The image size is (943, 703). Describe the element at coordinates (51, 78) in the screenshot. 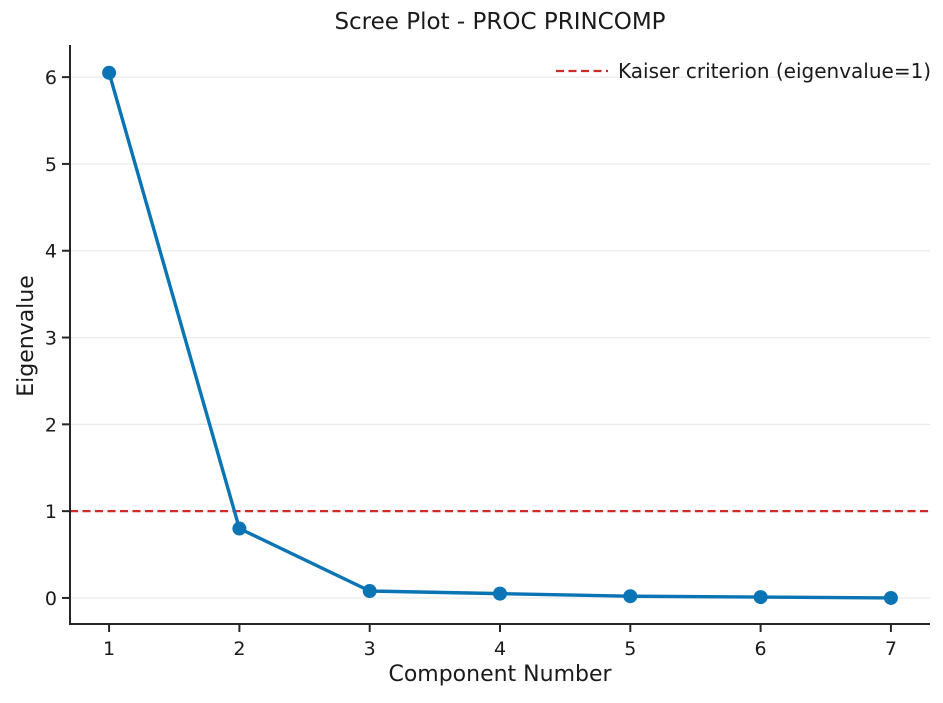

I see `y-tick-label: 6` at that location.